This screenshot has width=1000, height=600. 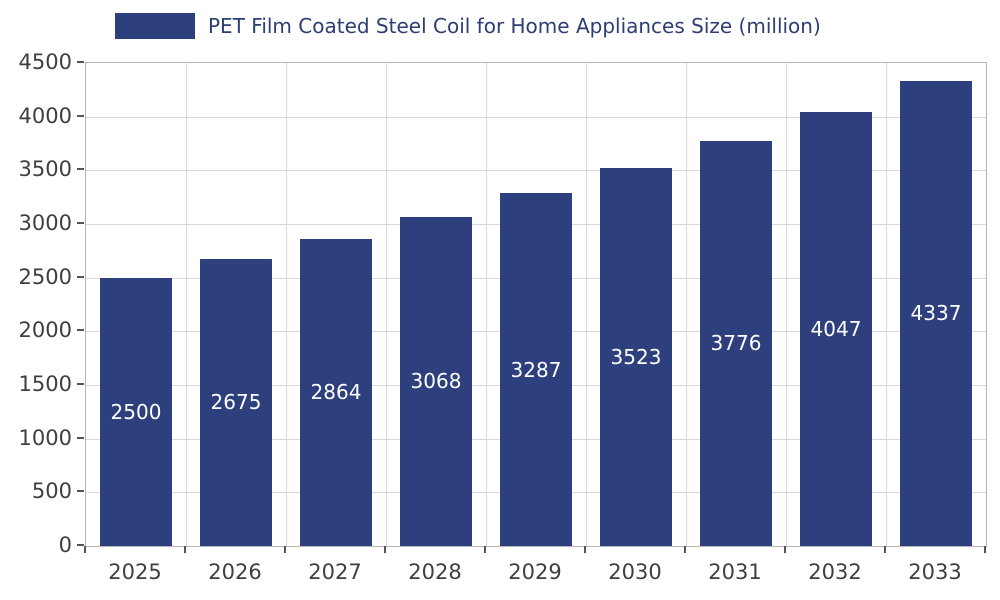 I want to click on y-tick-label: 500, so click(x=51, y=491).